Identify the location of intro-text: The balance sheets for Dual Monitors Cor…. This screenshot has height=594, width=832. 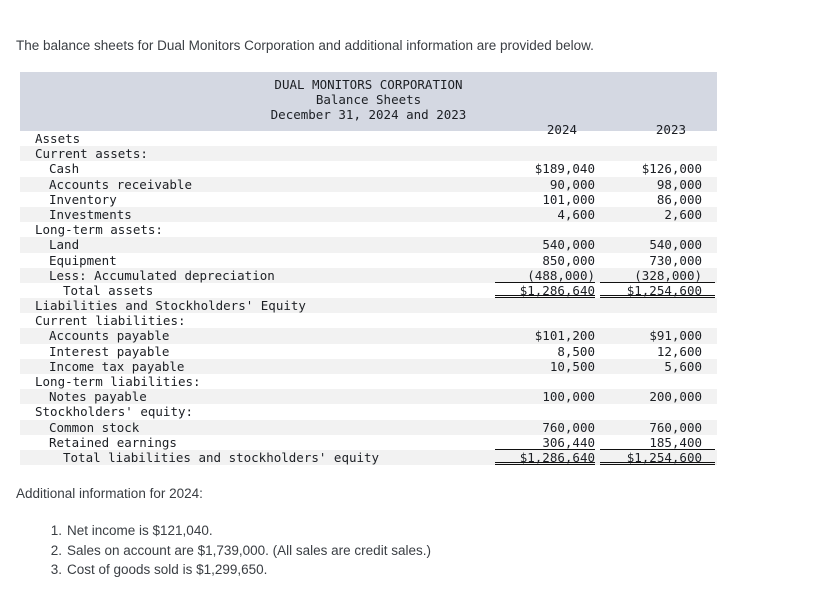
(305, 45).